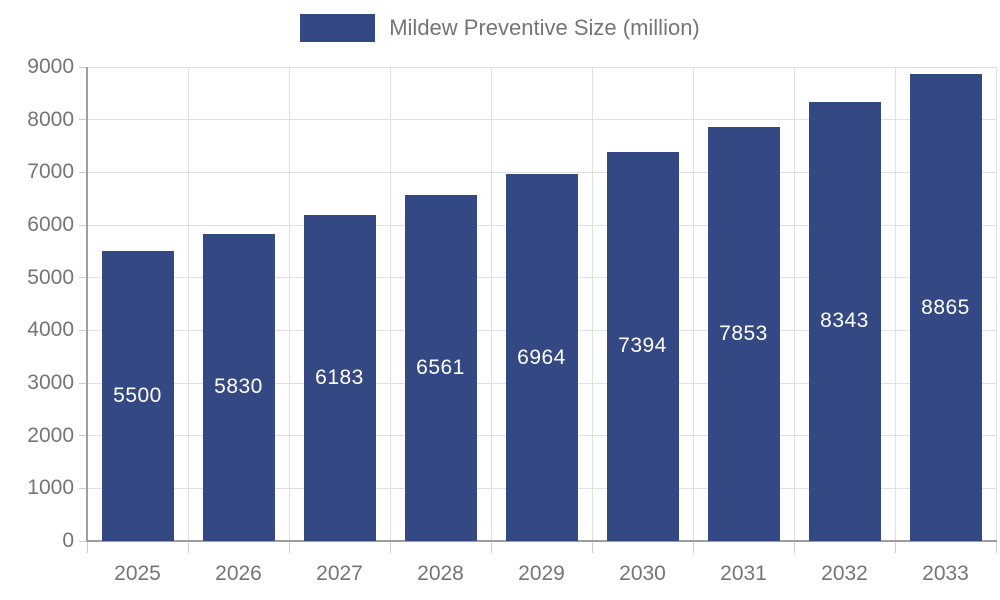 This screenshot has height=600, width=1000. I want to click on bar: 6561, so click(440, 368).